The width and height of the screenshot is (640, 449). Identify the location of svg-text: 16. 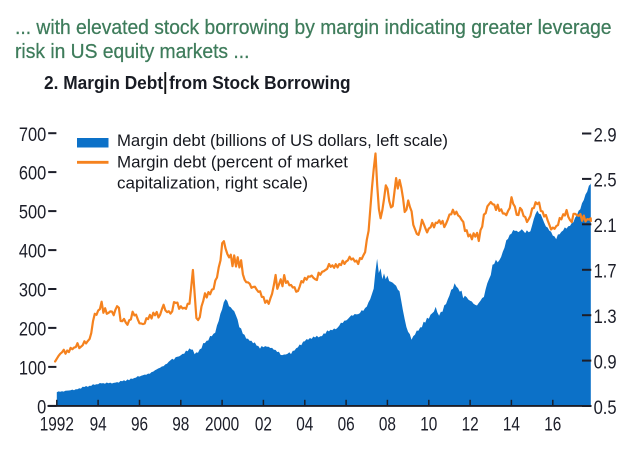
(552, 424).